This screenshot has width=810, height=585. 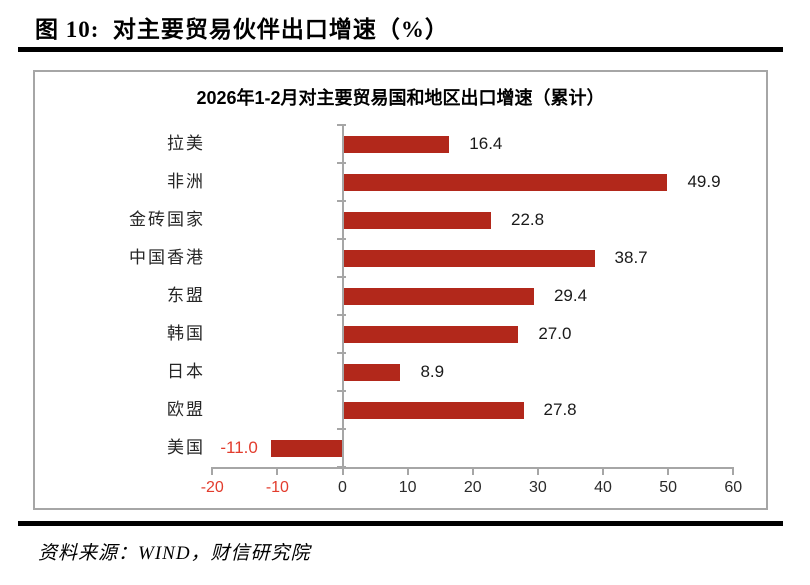 What do you see at coordinates (186, 295) in the screenshot?
I see `category-label: 东盟` at bounding box center [186, 295].